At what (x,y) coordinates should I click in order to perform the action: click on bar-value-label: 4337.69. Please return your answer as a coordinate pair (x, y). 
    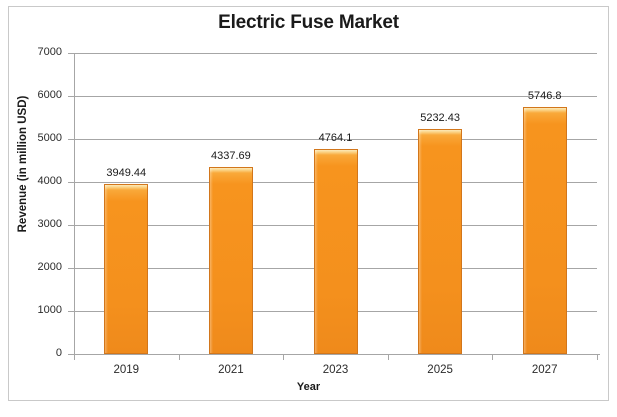
    Looking at the image, I should click on (231, 156).